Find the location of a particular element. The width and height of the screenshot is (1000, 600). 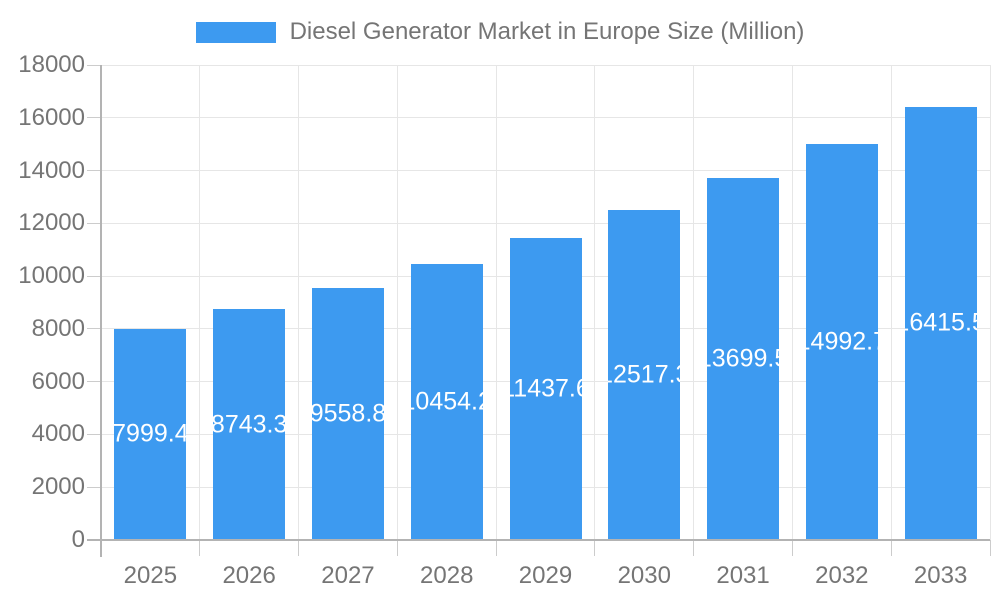

y-axis-tick-label: 8000 is located at coordinates (58, 328).